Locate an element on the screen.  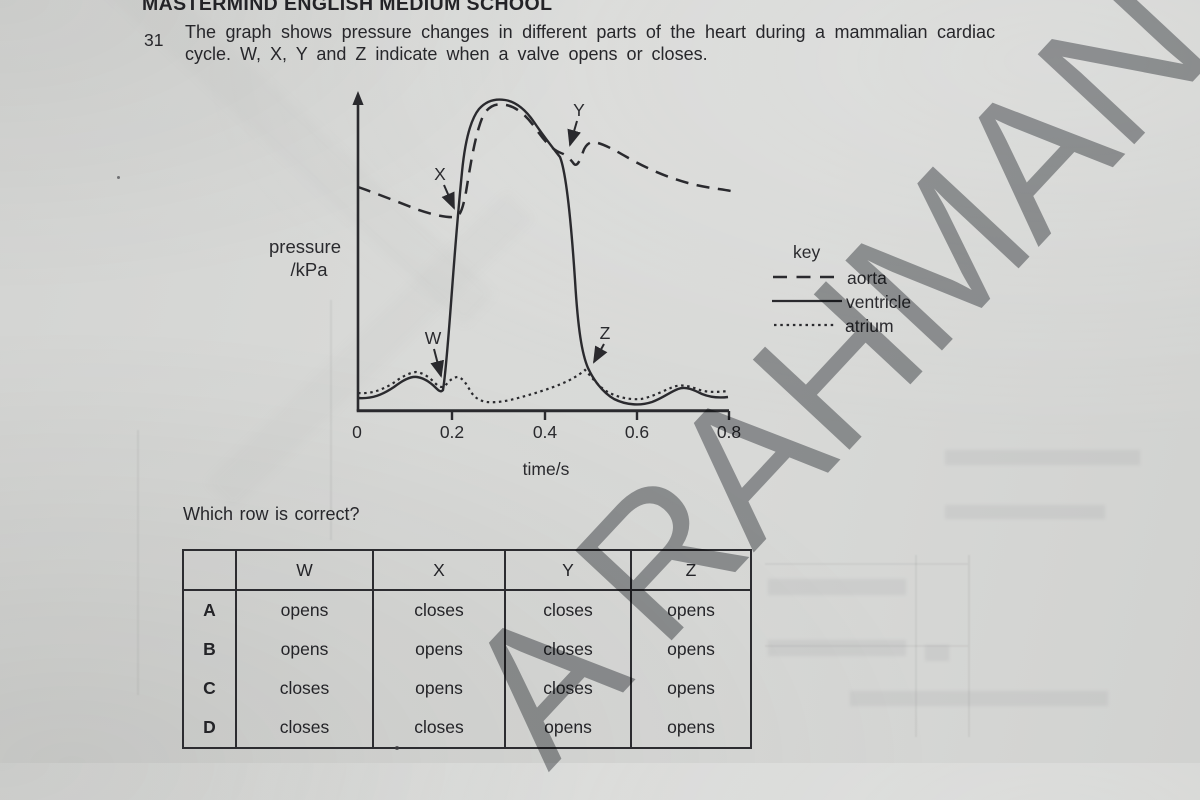
cell-D-Y: opens is located at coordinates (568, 728).